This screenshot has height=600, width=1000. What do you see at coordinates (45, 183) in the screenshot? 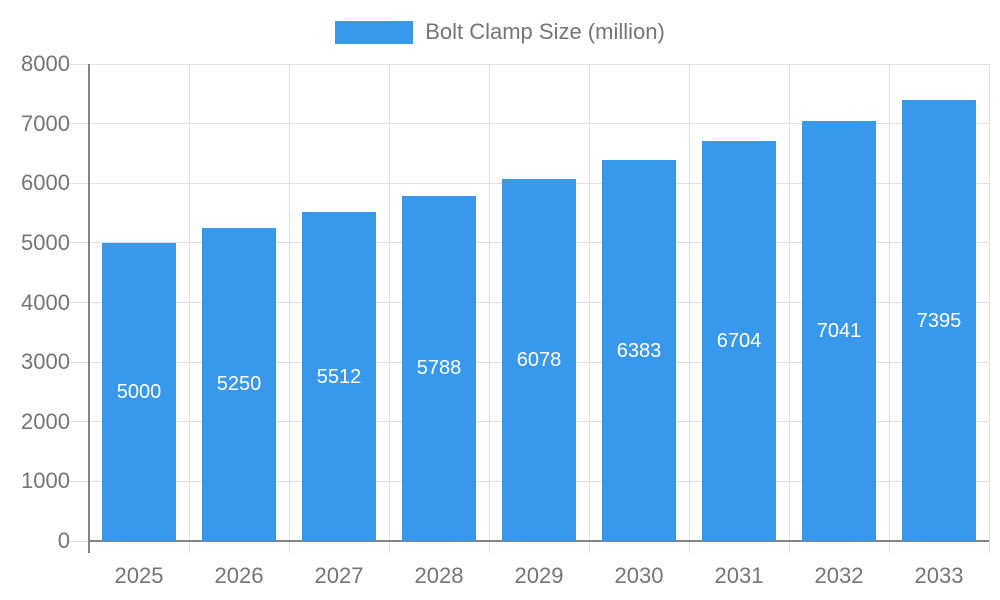
I see `y-tick-label-6000: 6000` at bounding box center [45, 183].